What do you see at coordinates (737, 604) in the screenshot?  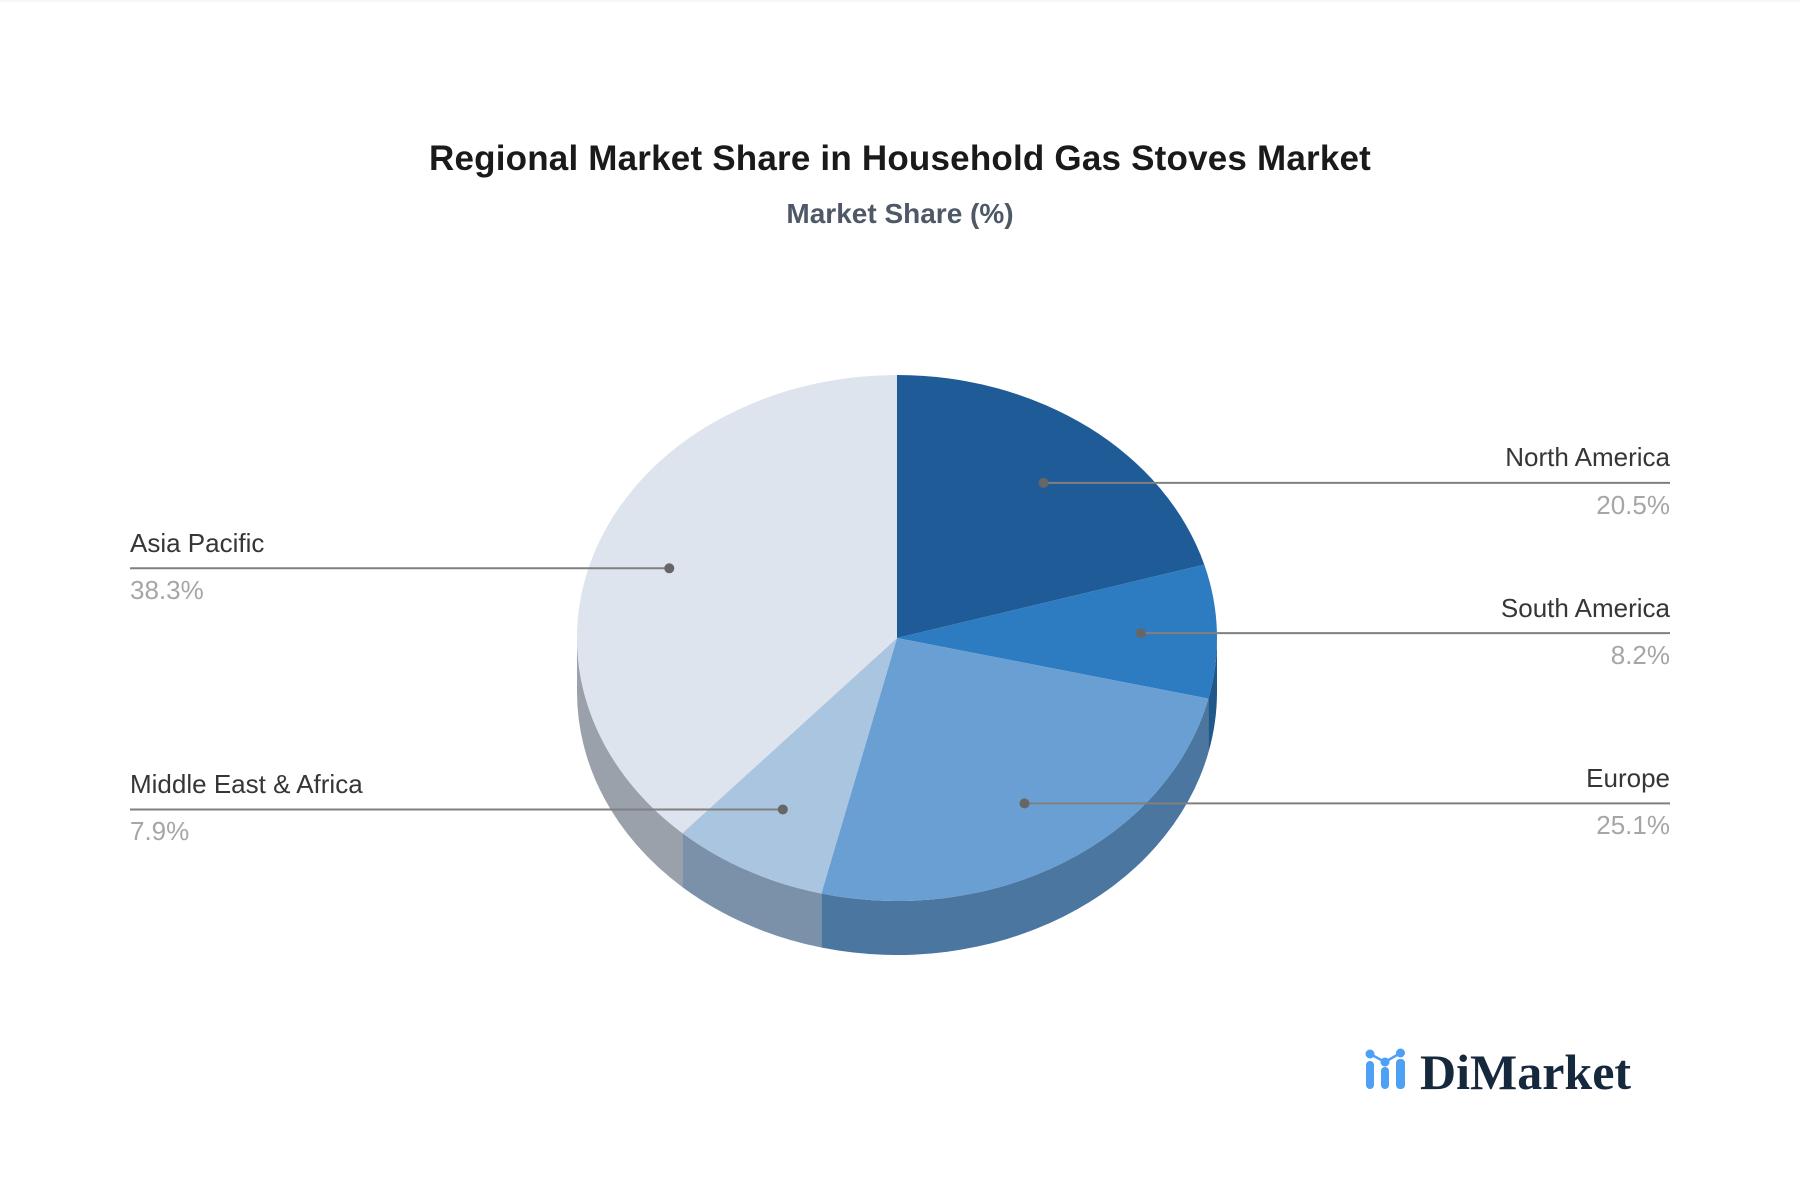 I see `pie-slice-asia-pacific` at bounding box center [737, 604].